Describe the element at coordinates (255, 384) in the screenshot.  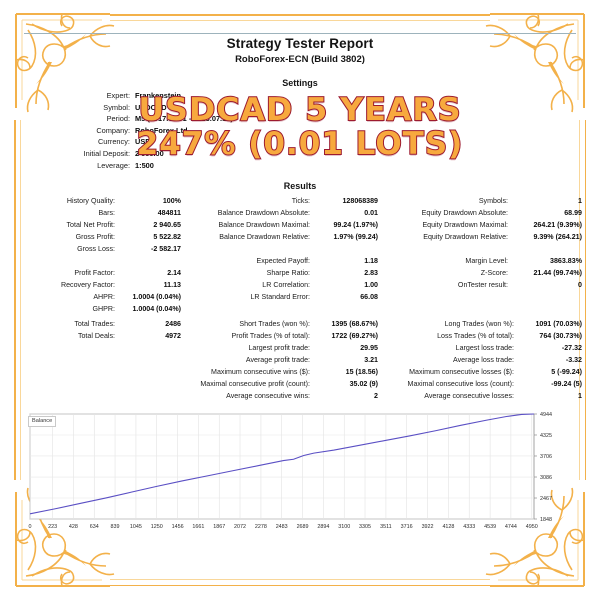
I see `results-row-label: Maximal consecutive profit (count):` at that location.